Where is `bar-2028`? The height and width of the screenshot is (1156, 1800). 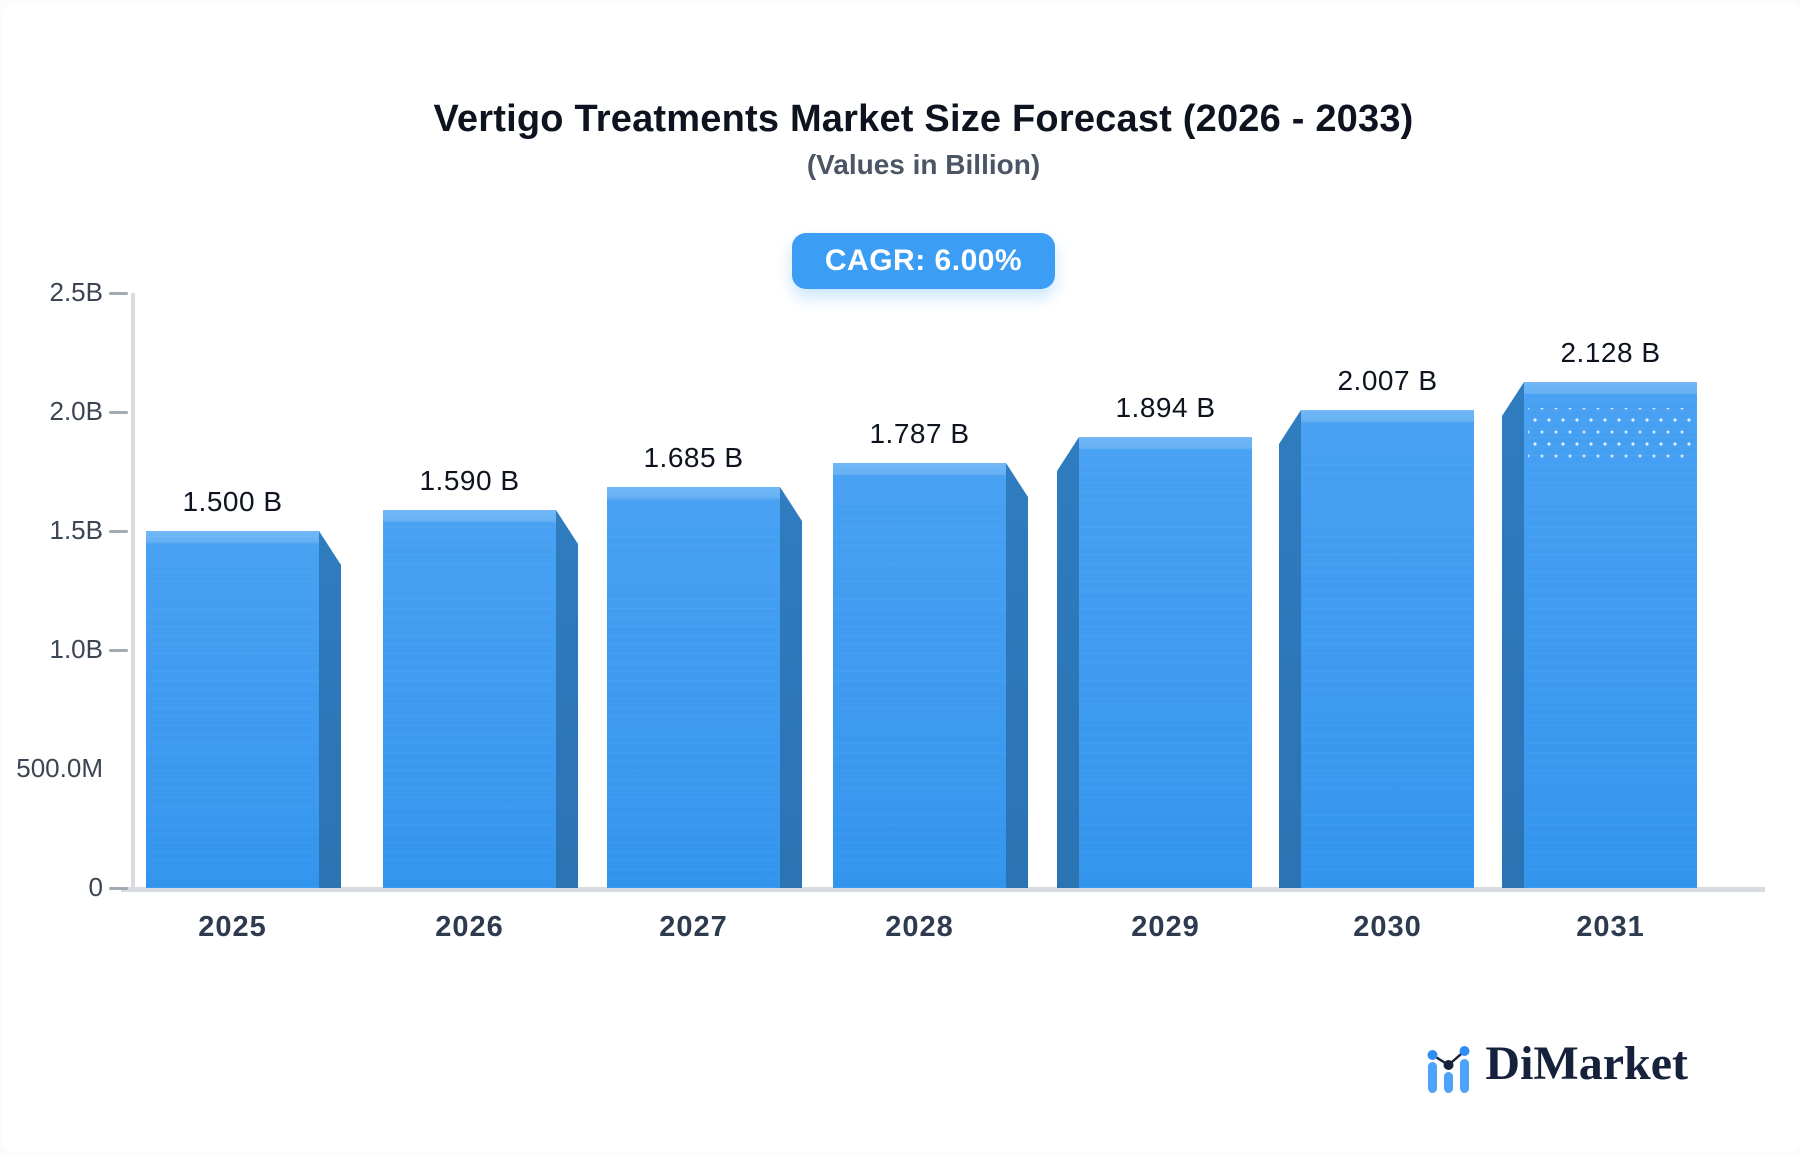
bar-2028 is located at coordinates (930, 675).